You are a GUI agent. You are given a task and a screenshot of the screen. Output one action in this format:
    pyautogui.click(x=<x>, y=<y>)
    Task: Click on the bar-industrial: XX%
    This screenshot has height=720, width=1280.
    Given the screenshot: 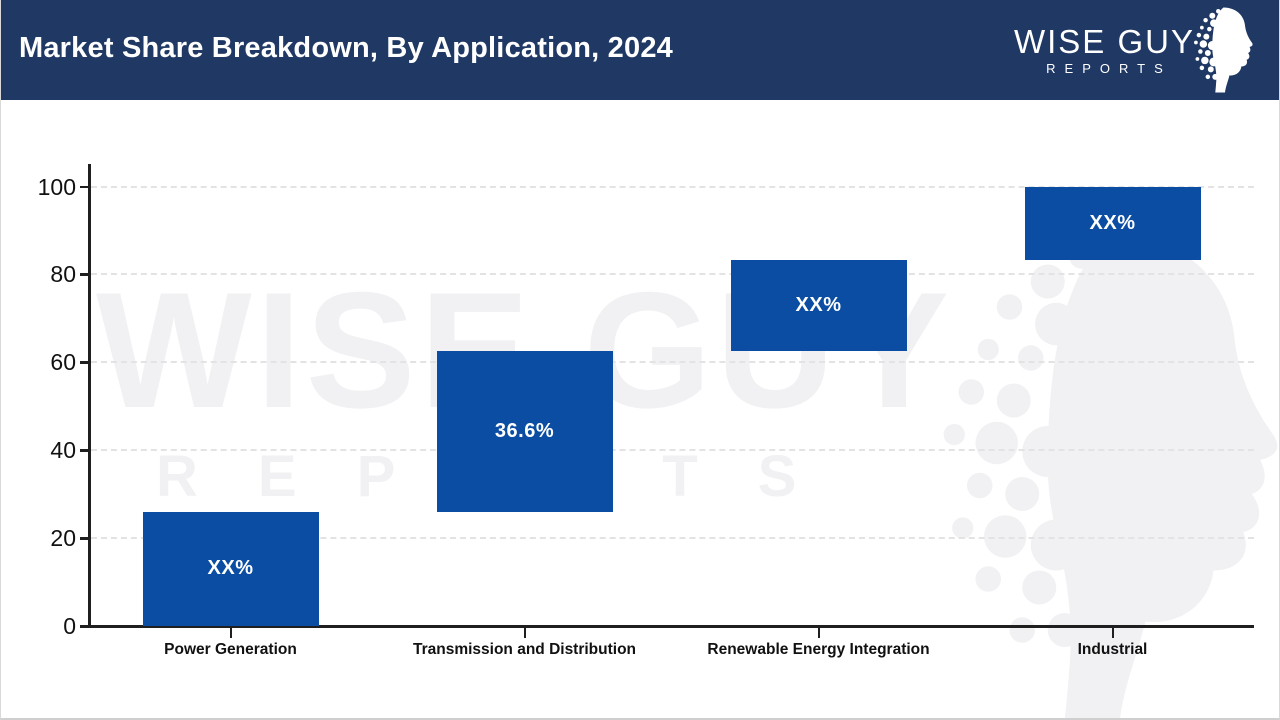 What is the action you would take?
    pyautogui.click(x=1112, y=223)
    